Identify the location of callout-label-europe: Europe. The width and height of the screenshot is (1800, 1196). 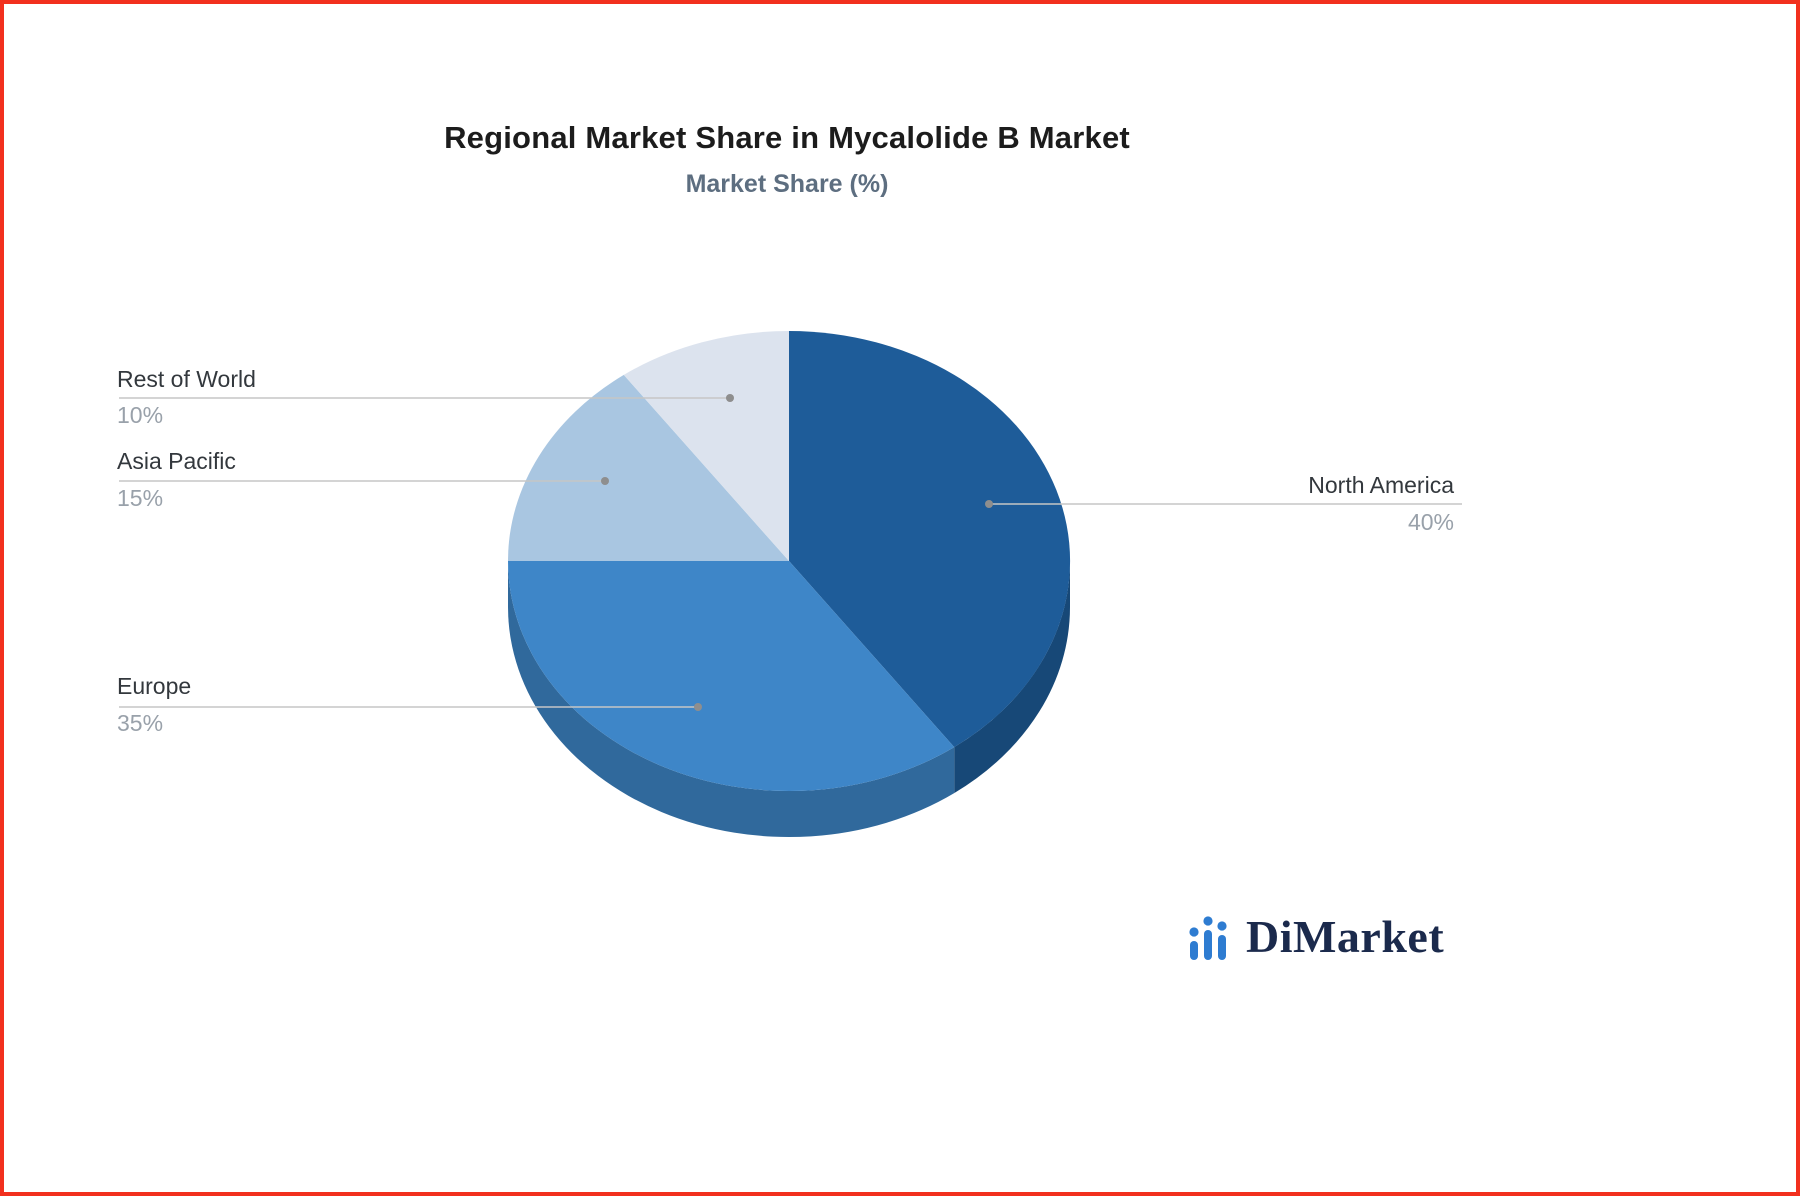
(154, 686).